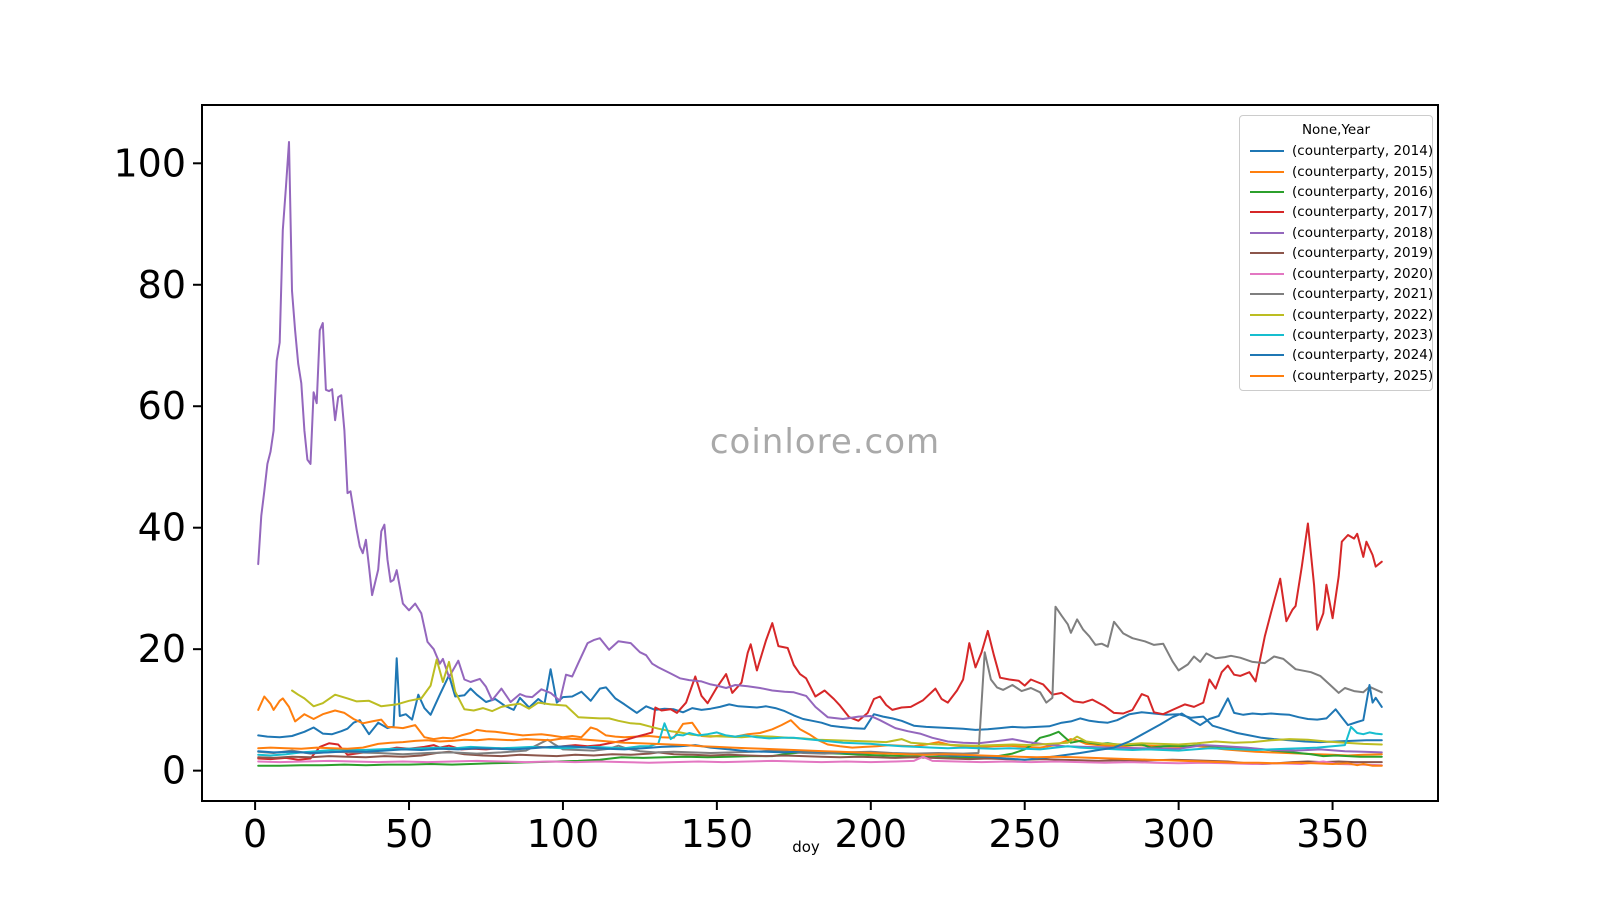 The height and width of the screenshot is (900, 1600). What do you see at coordinates (1363, 314) in the screenshot?
I see `legend-item-label: (counterparty, 2022)` at bounding box center [1363, 314].